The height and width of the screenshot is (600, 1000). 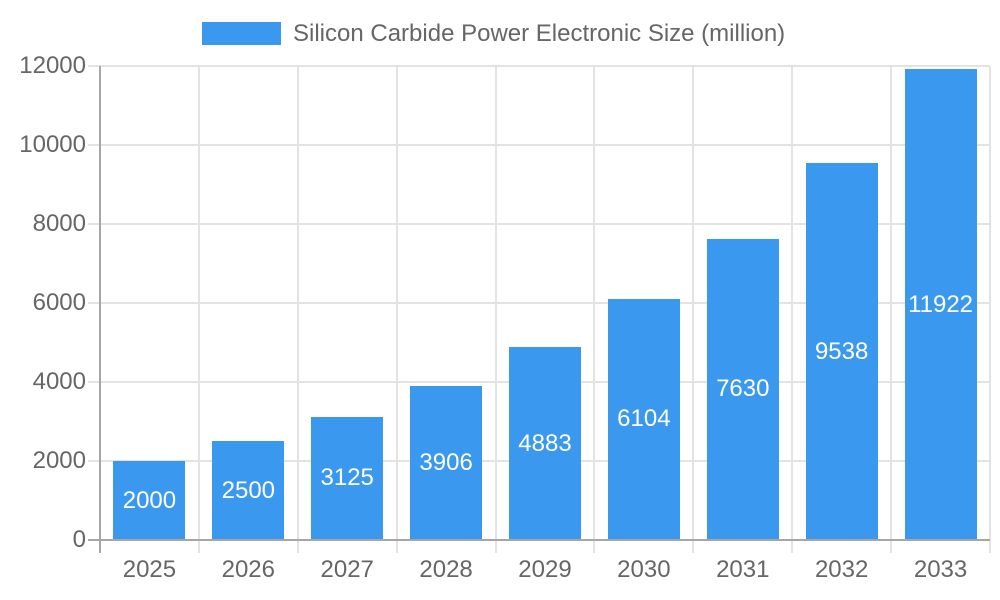 What do you see at coordinates (52, 65) in the screenshot?
I see `y-tick-label: 12000` at bounding box center [52, 65].